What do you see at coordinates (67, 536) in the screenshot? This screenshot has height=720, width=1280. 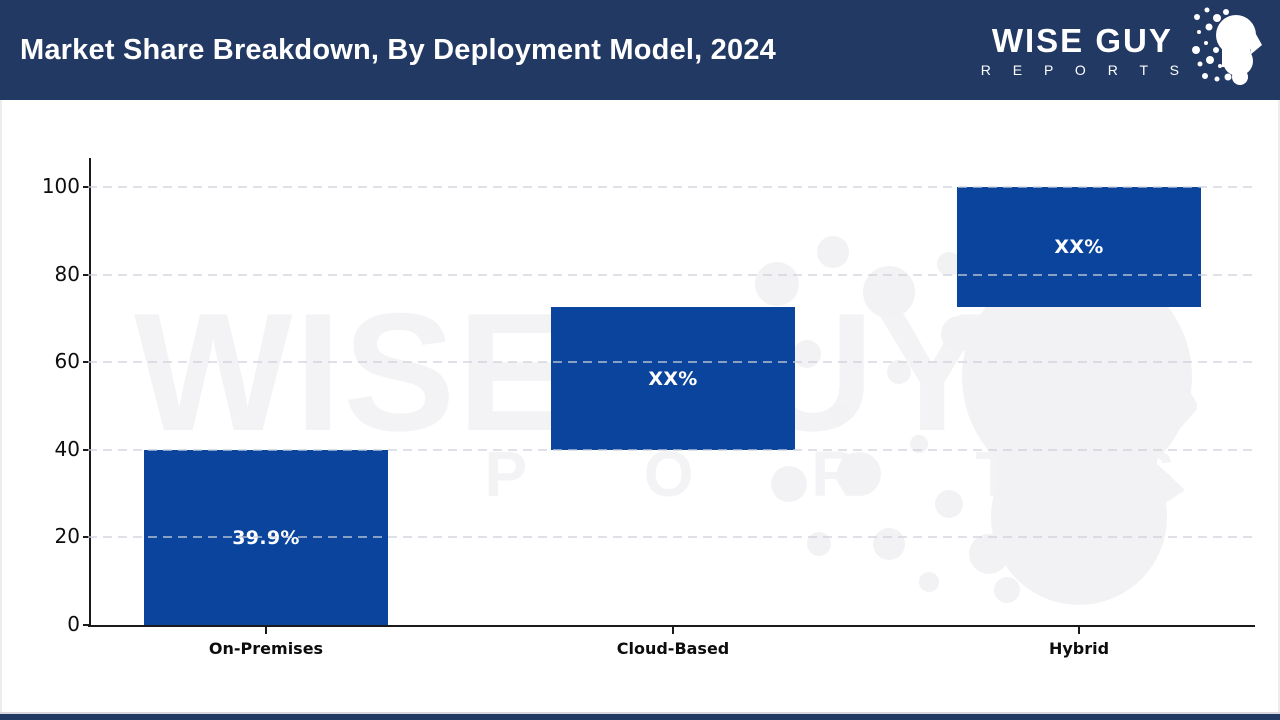 I see `y-tick-label: 20` at bounding box center [67, 536].